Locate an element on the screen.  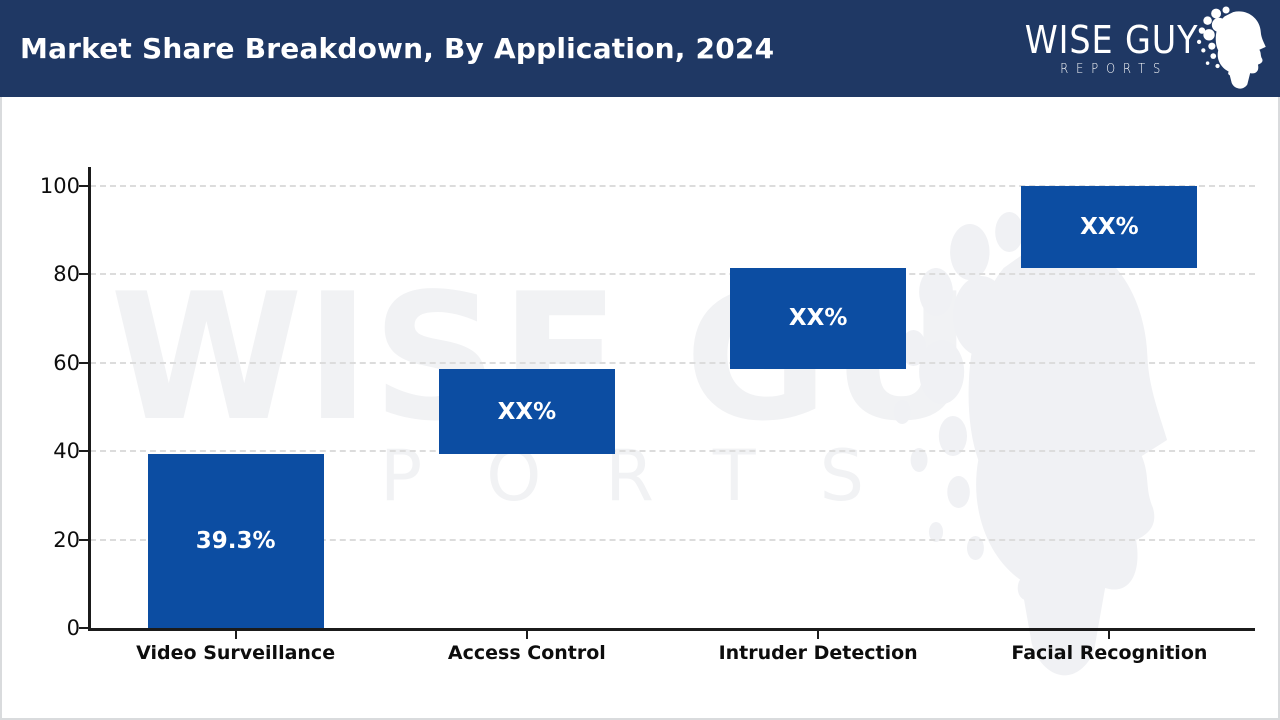
x-label-0: Video Surveillance is located at coordinates (236, 653).